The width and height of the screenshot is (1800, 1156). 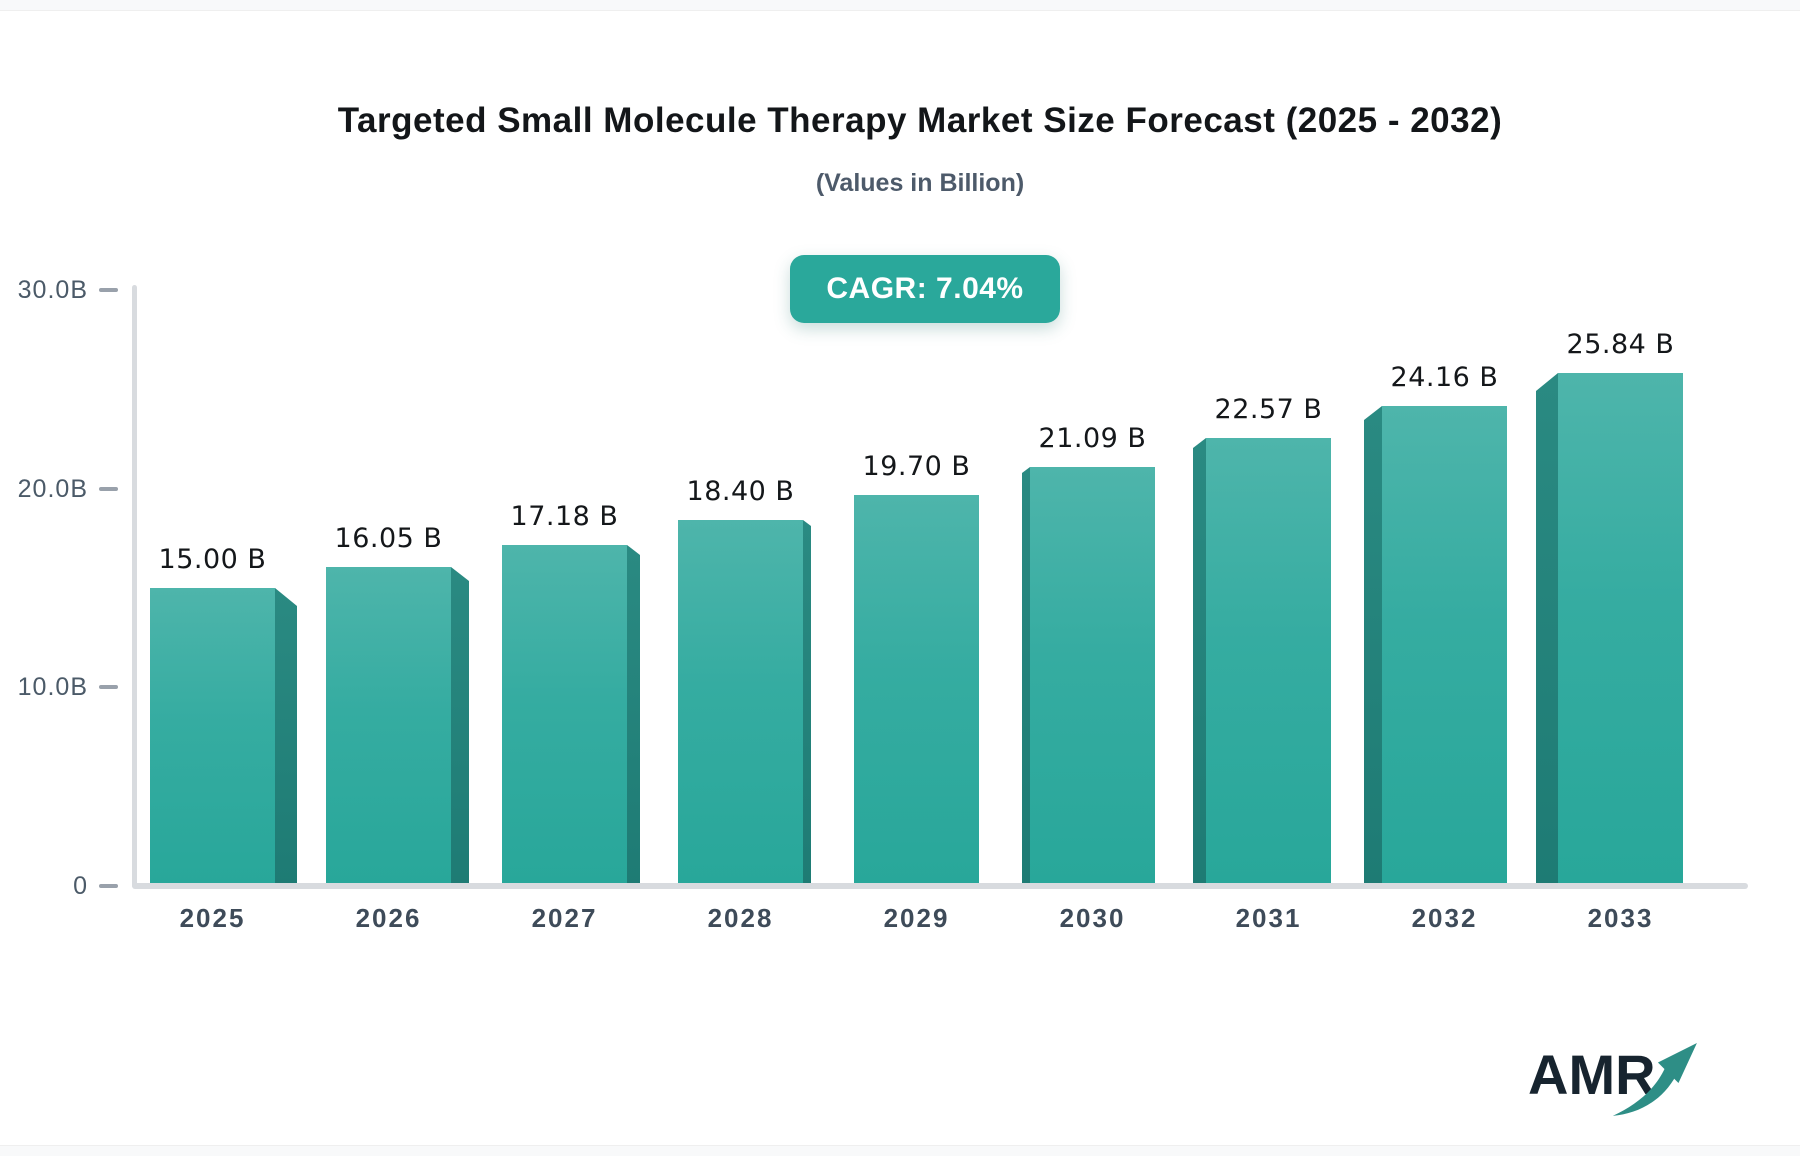 What do you see at coordinates (134, 586) in the screenshot?
I see `y-axis-line` at bounding box center [134, 586].